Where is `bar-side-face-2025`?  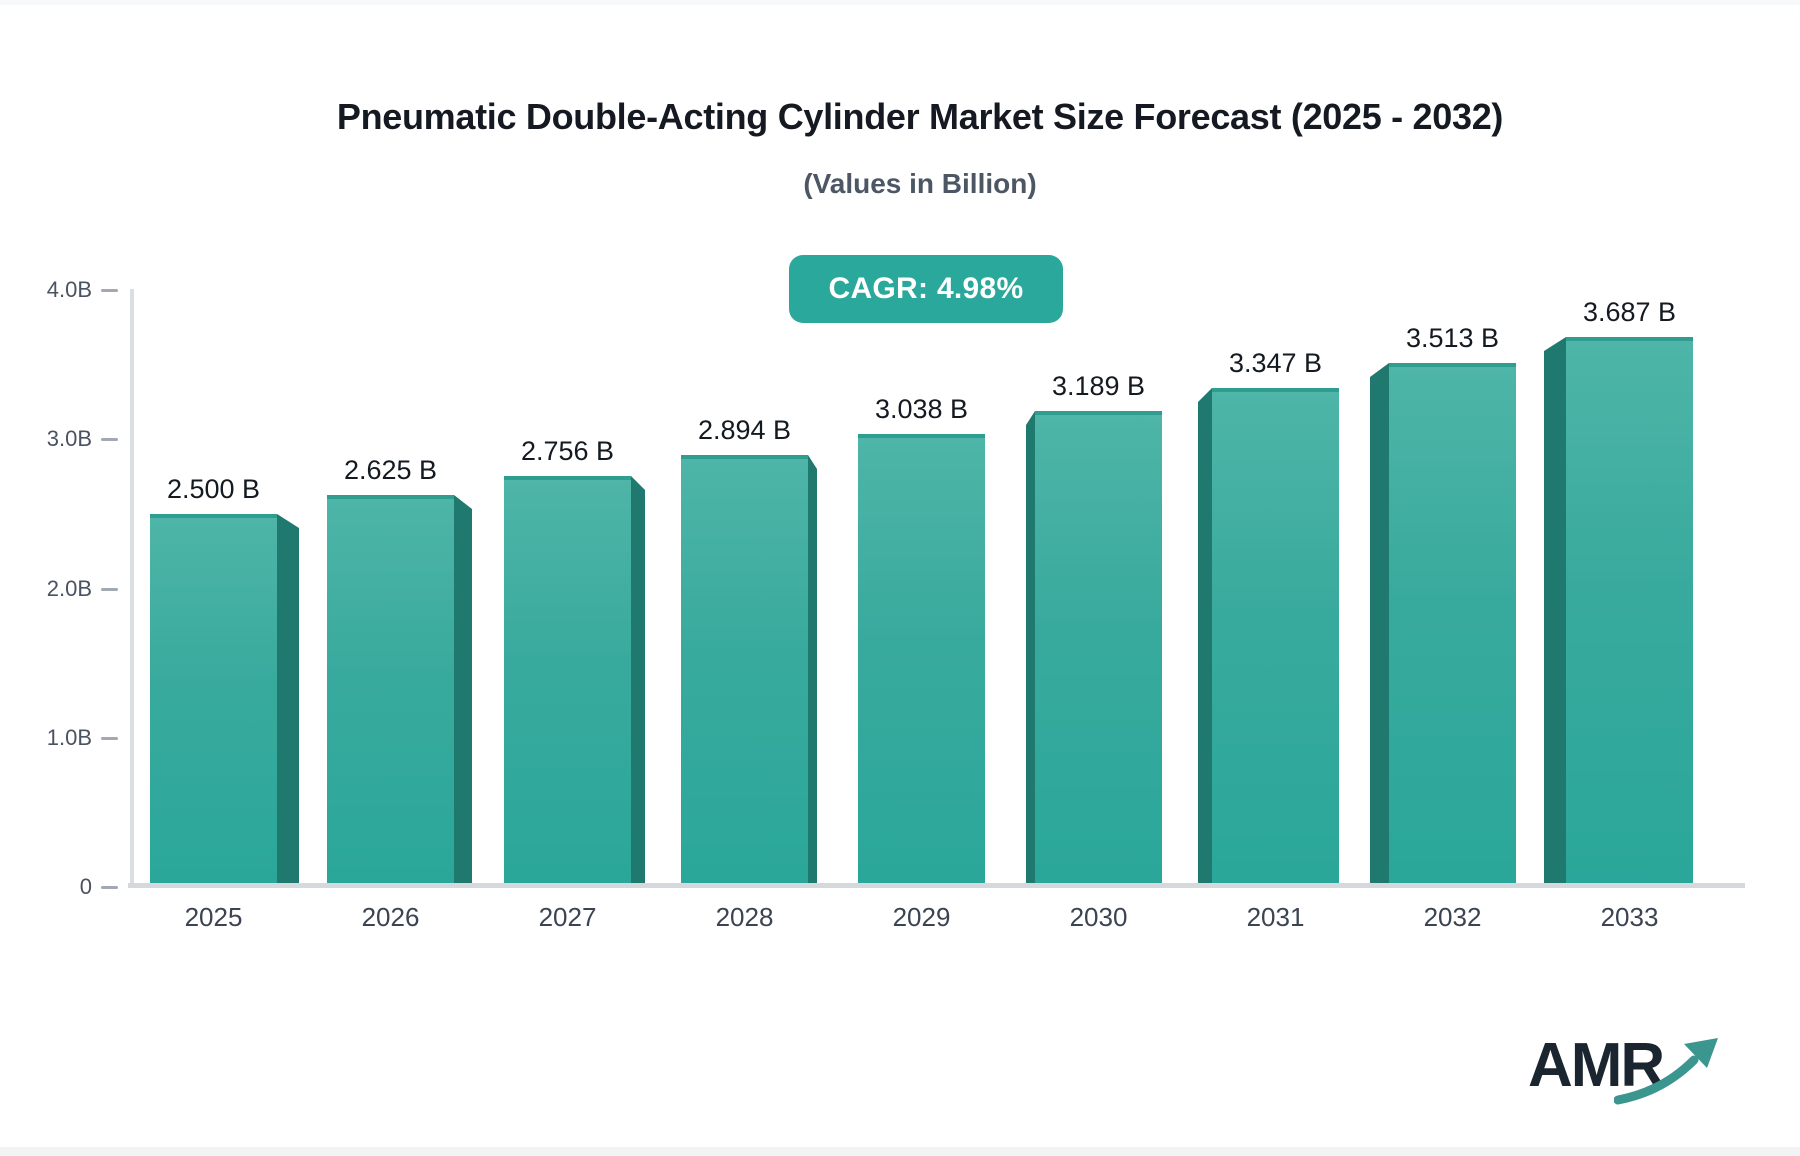
bar-side-face-2025 is located at coordinates (288, 701).